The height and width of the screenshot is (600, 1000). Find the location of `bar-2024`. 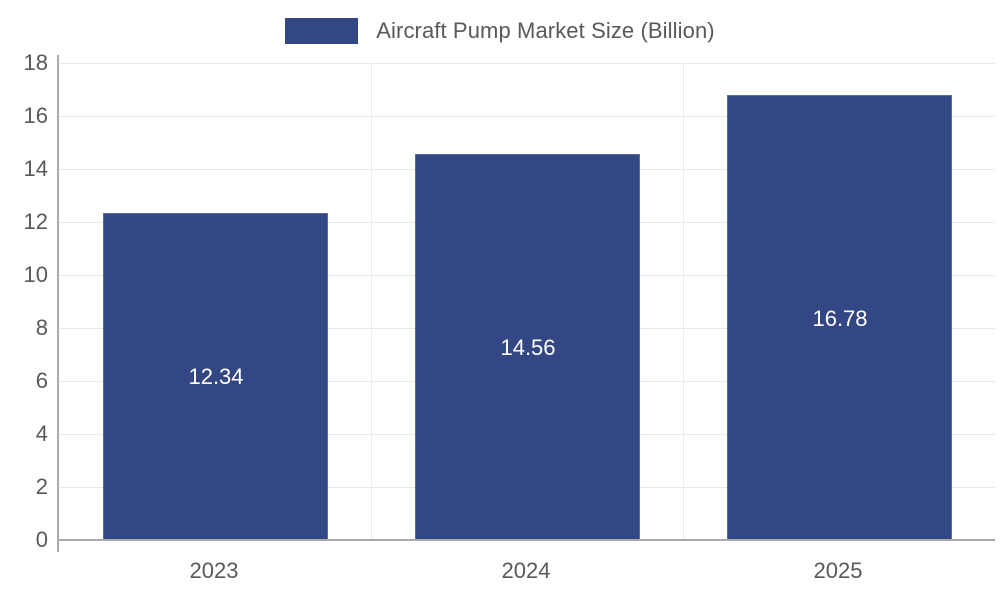

bar-2024 is located at coordinates (527, 347).